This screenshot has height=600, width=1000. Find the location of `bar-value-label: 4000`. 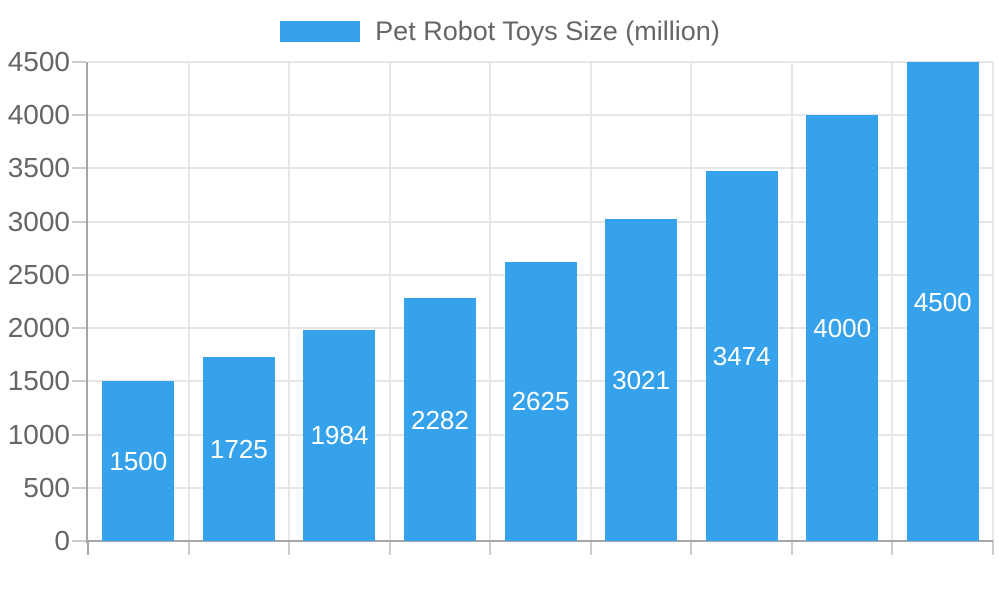

bar-value-label: 4000 is located at coordinates (842, 328).